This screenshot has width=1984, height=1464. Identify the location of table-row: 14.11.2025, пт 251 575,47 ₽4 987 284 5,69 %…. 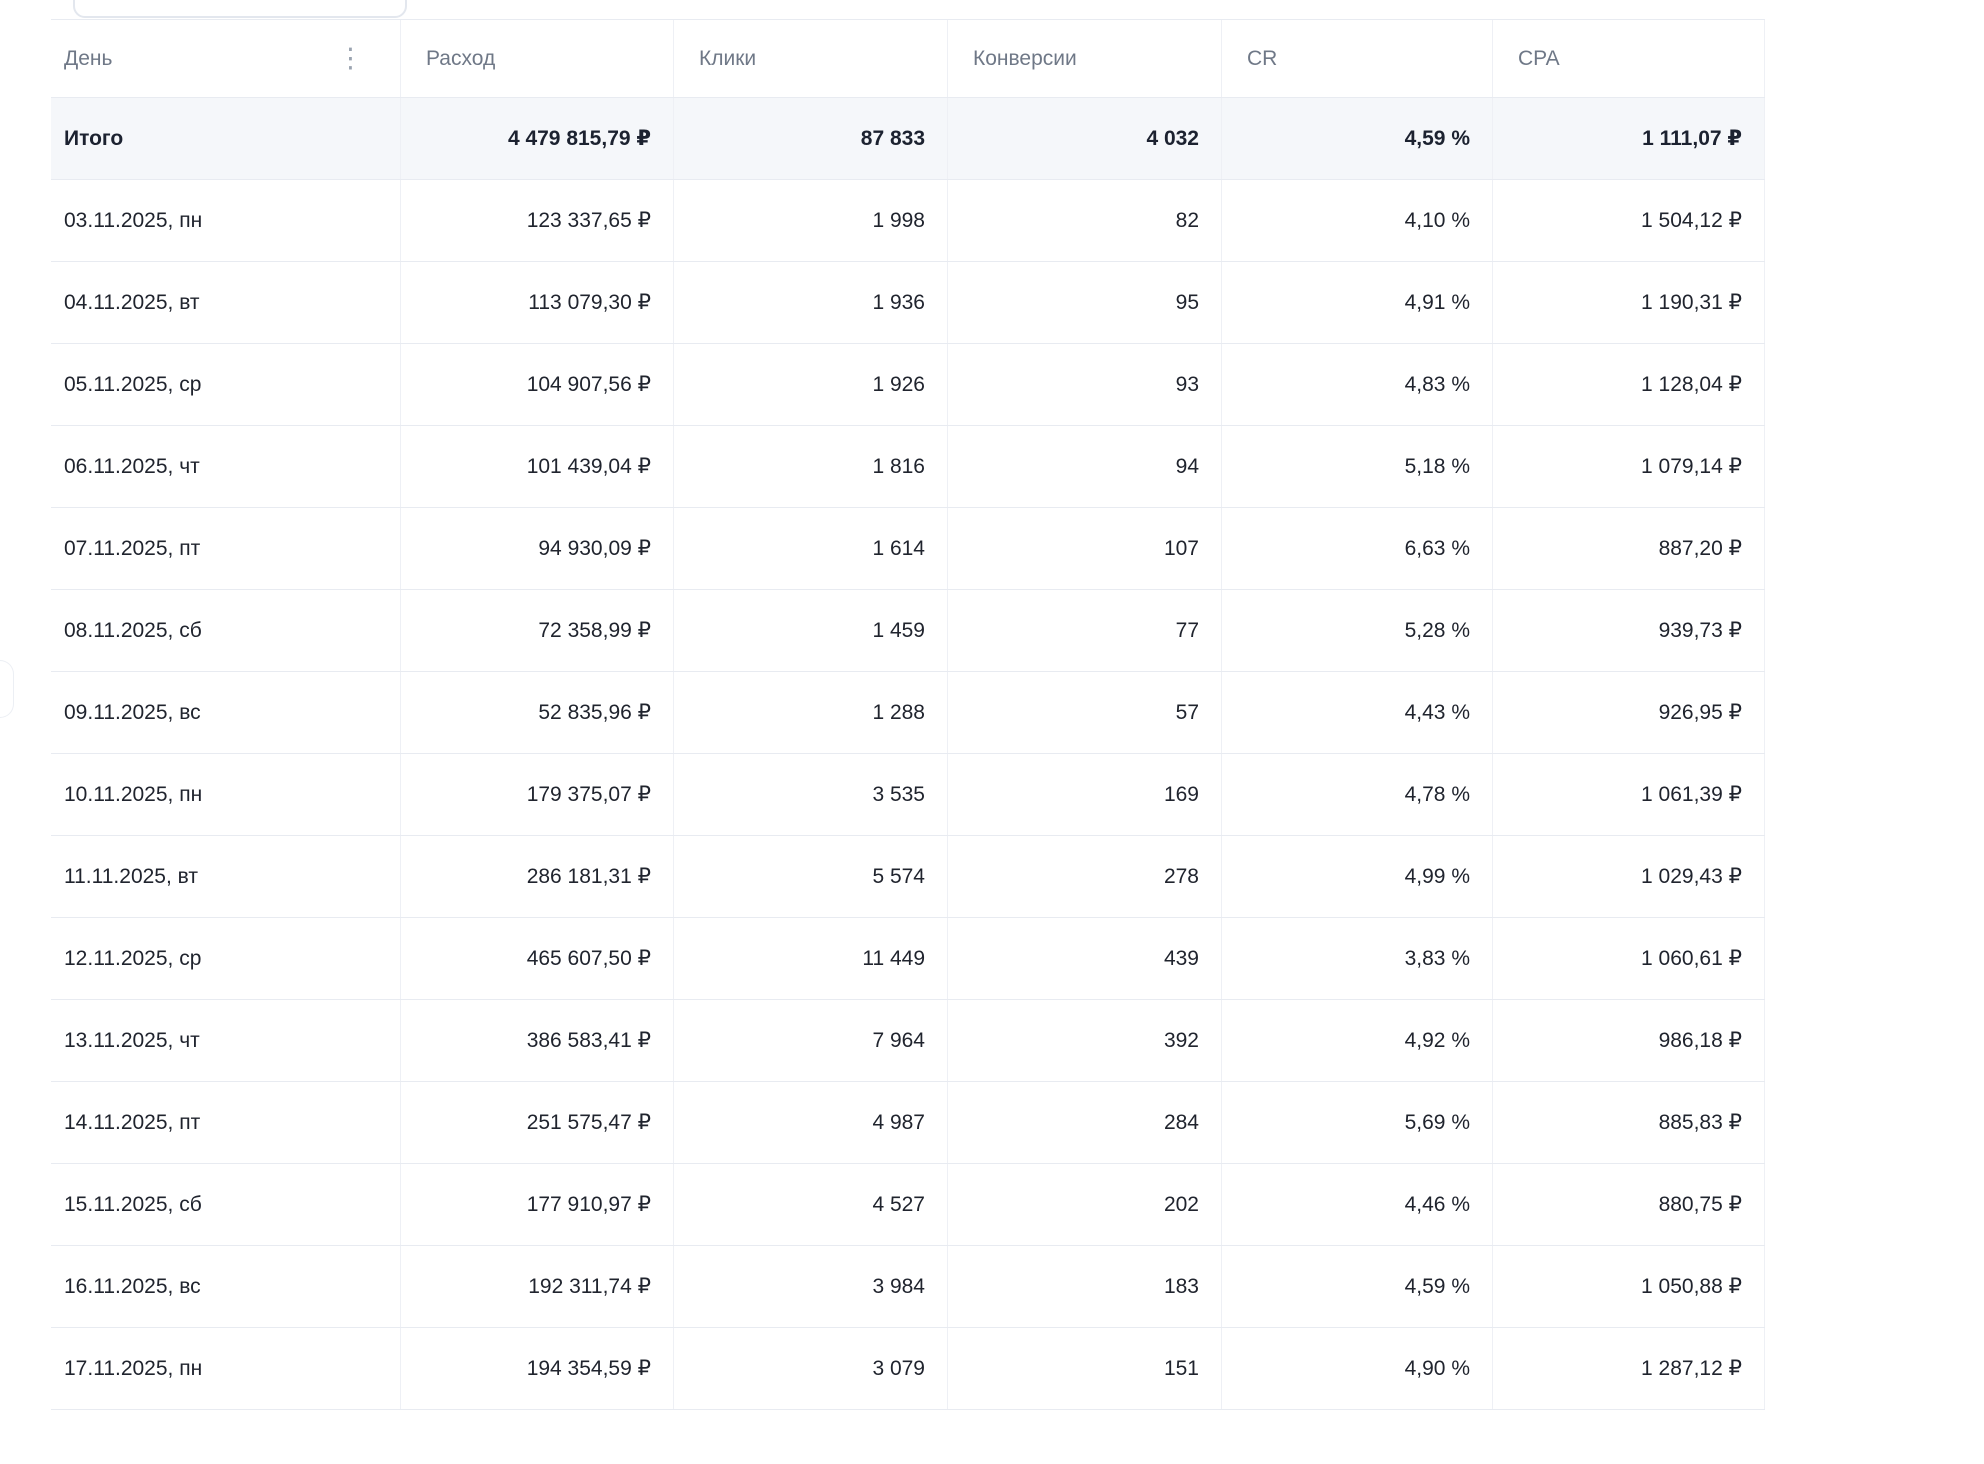
(908, 1123).